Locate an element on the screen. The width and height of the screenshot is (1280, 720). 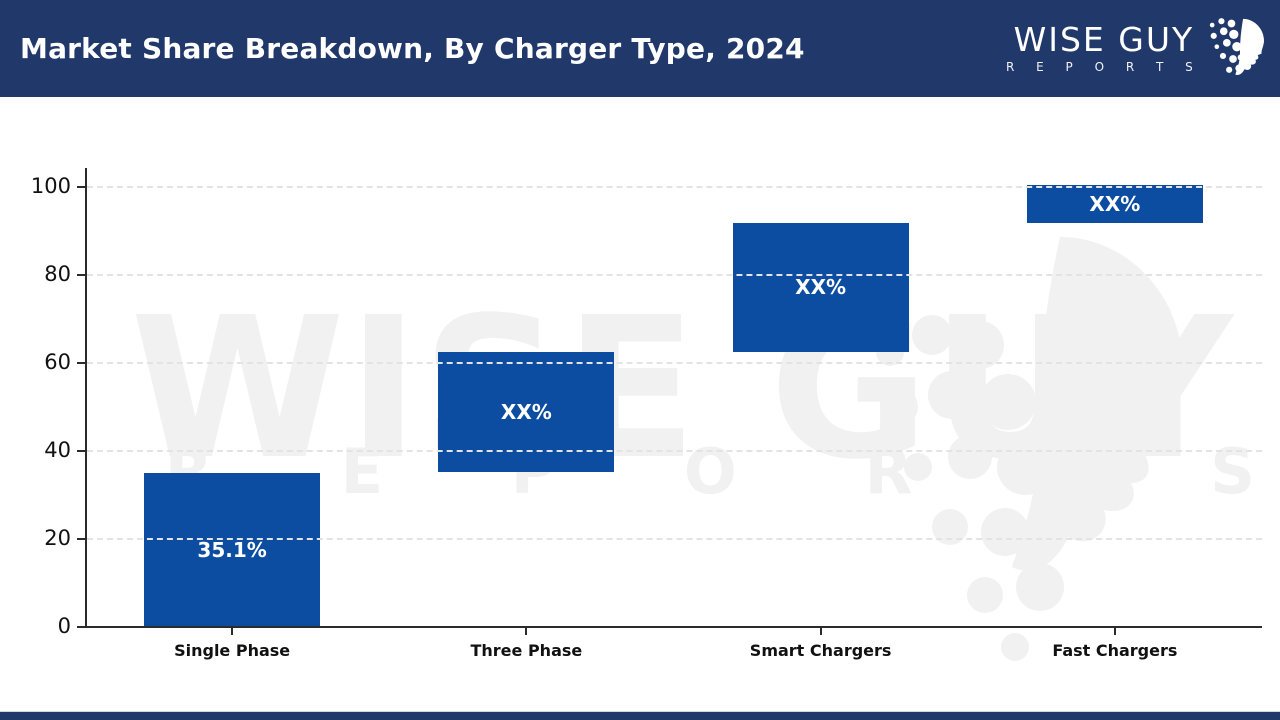
y-tick-label: 60 is located at coordinates (57, 362).